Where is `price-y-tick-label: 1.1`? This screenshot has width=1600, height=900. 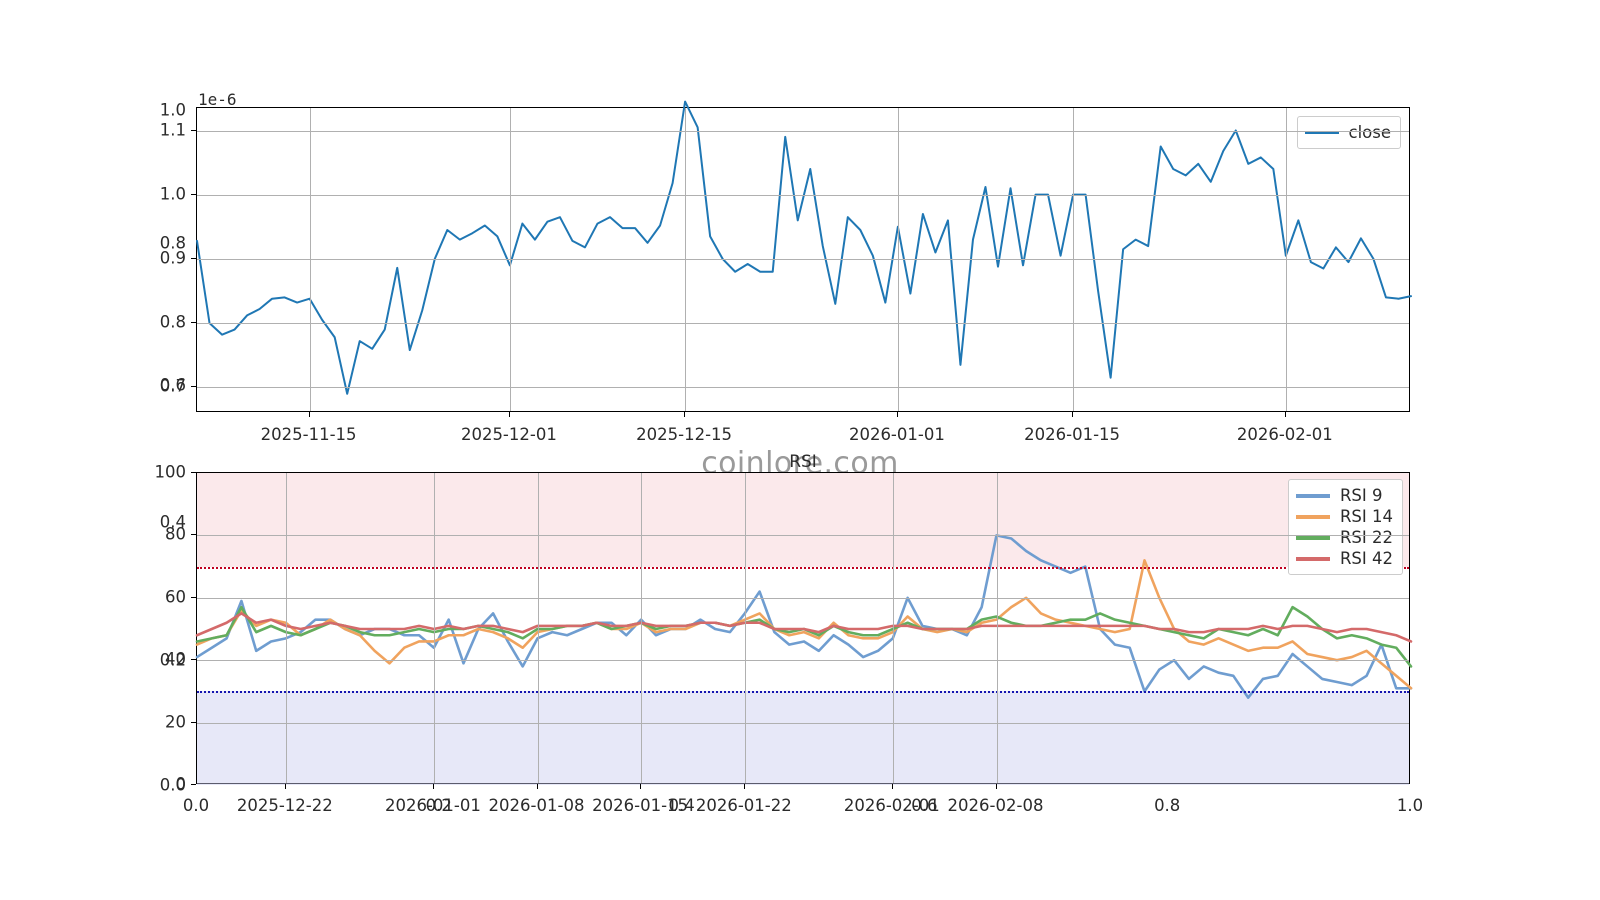 price-y-tick-label: 1.1 is located at coordinates (172, 129).